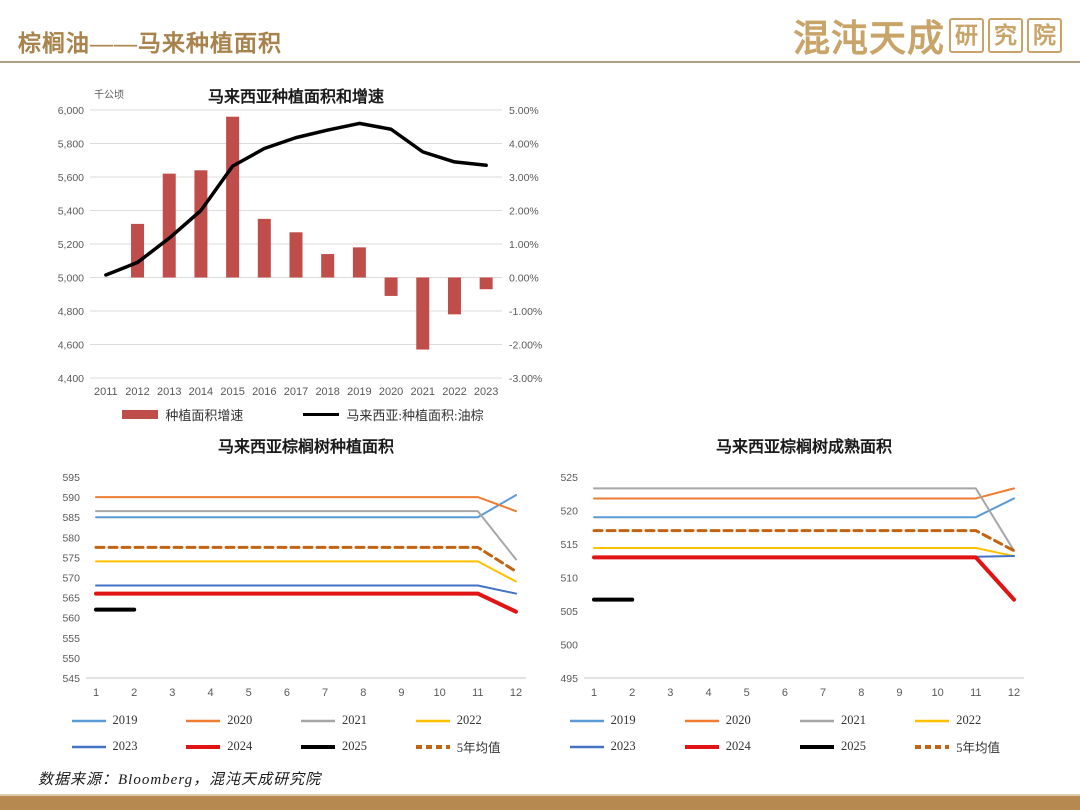 This screenshot has height=810, width=1080. I want to click on bar-2023, so click(486, 283).